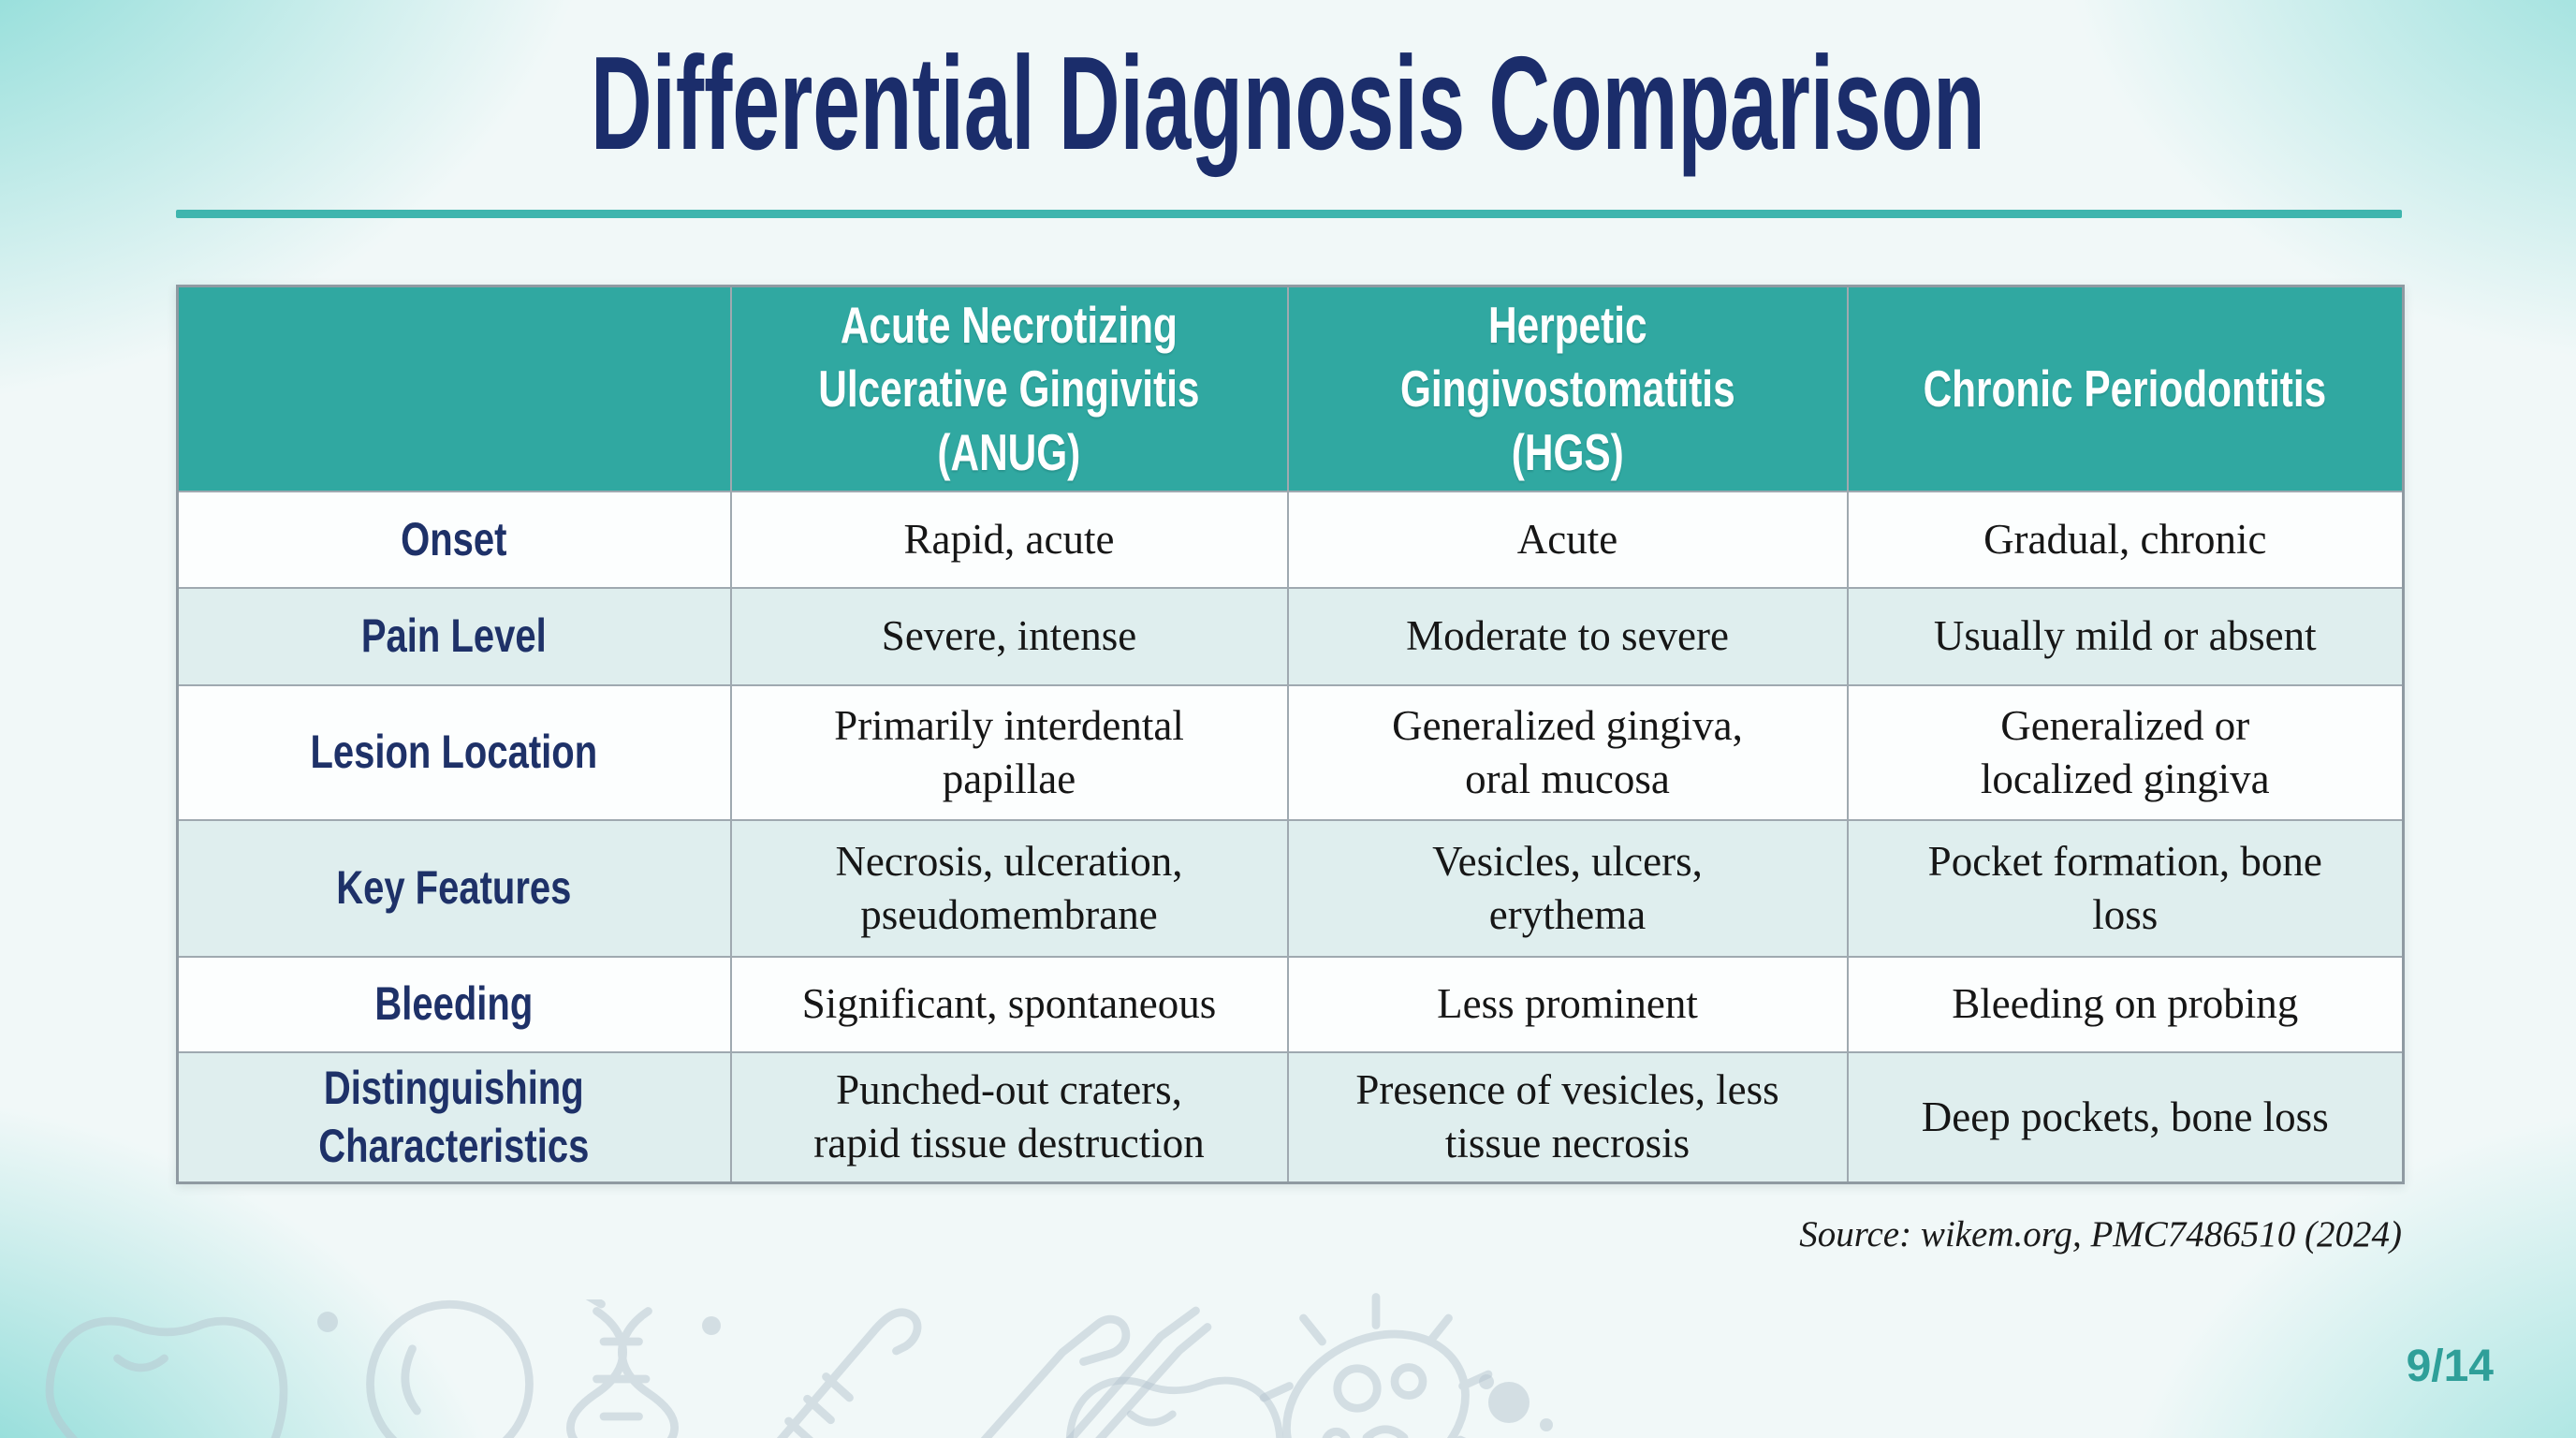 This screenshot has height=1438, width=2576. Describe the element at coordinates (2126, 636) in the screenshot. I see `cell: Usually mild or absent` at that location.